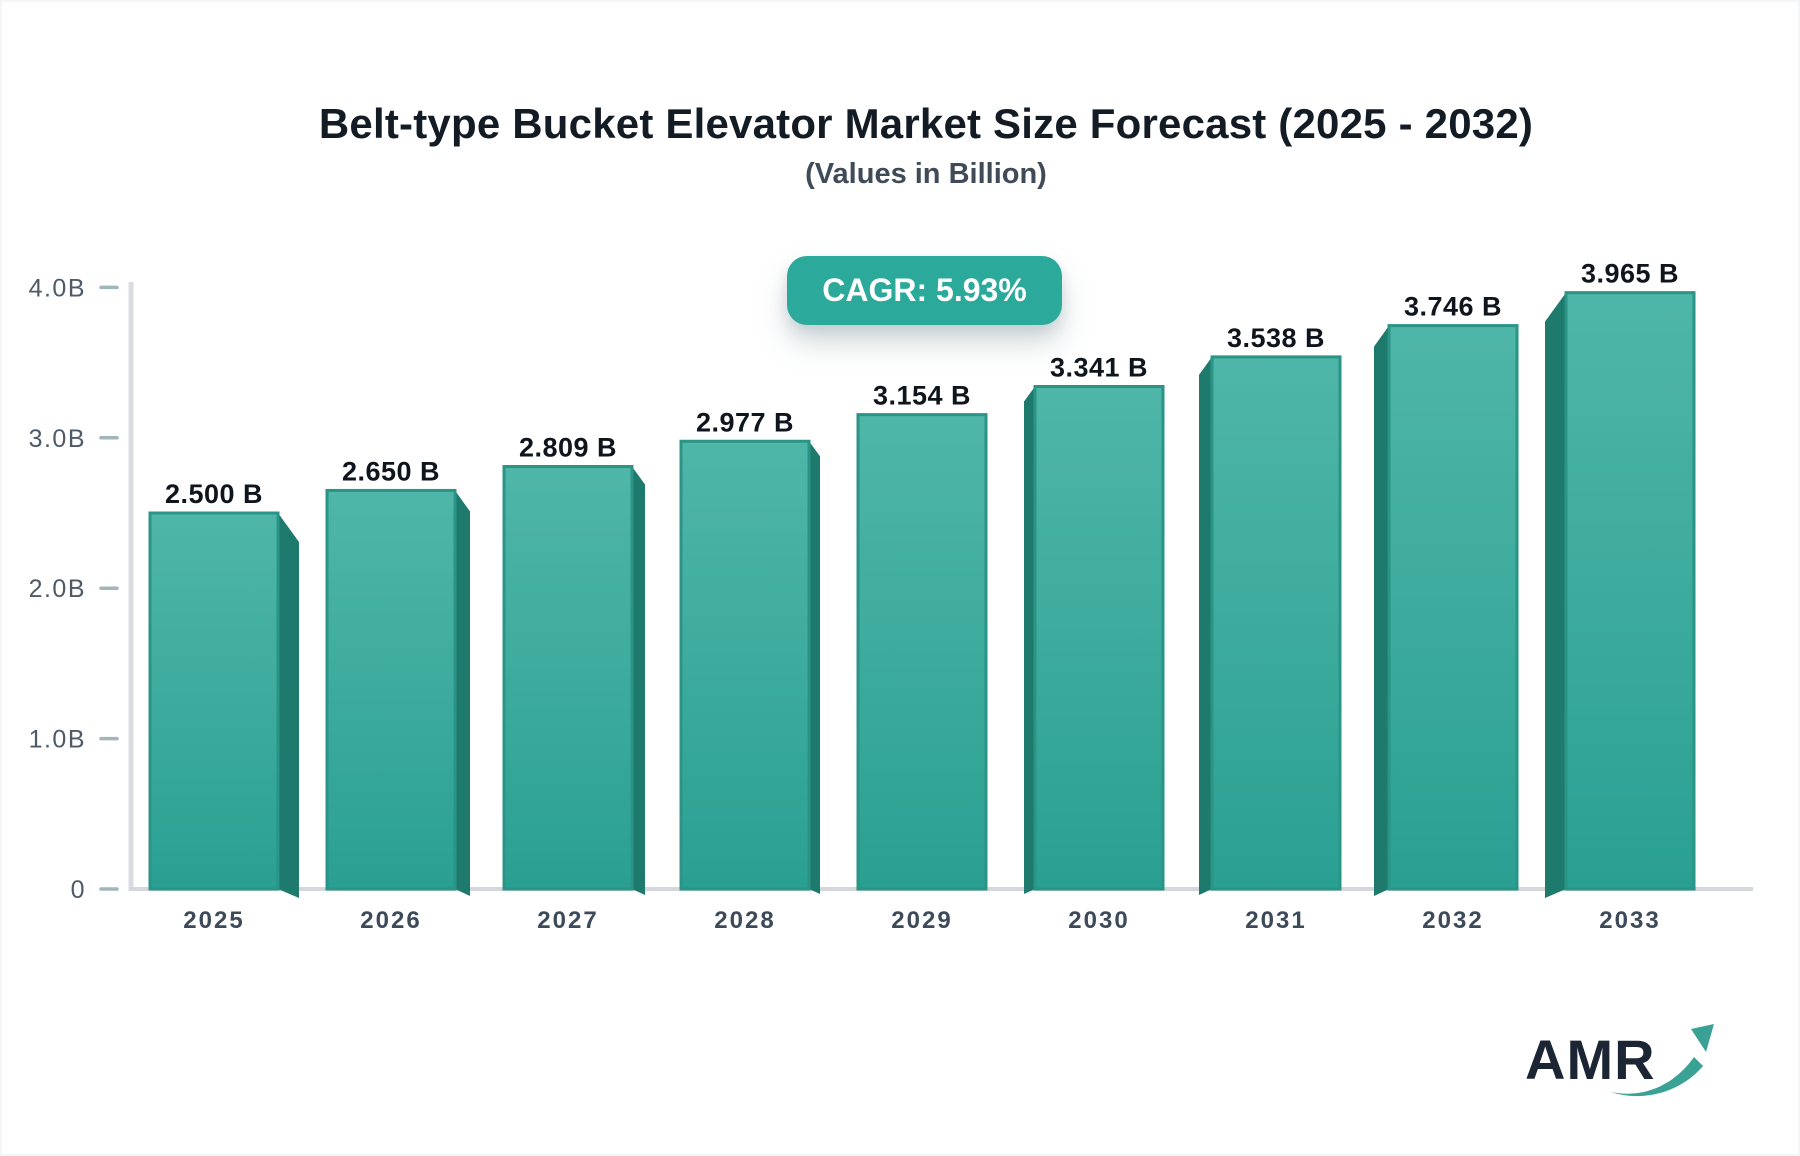 The image size is (1800, 1156). Describe the element at coordinates (922, 396) in the screenshot. I see `bar-value-label: 3.154 B` at that location.